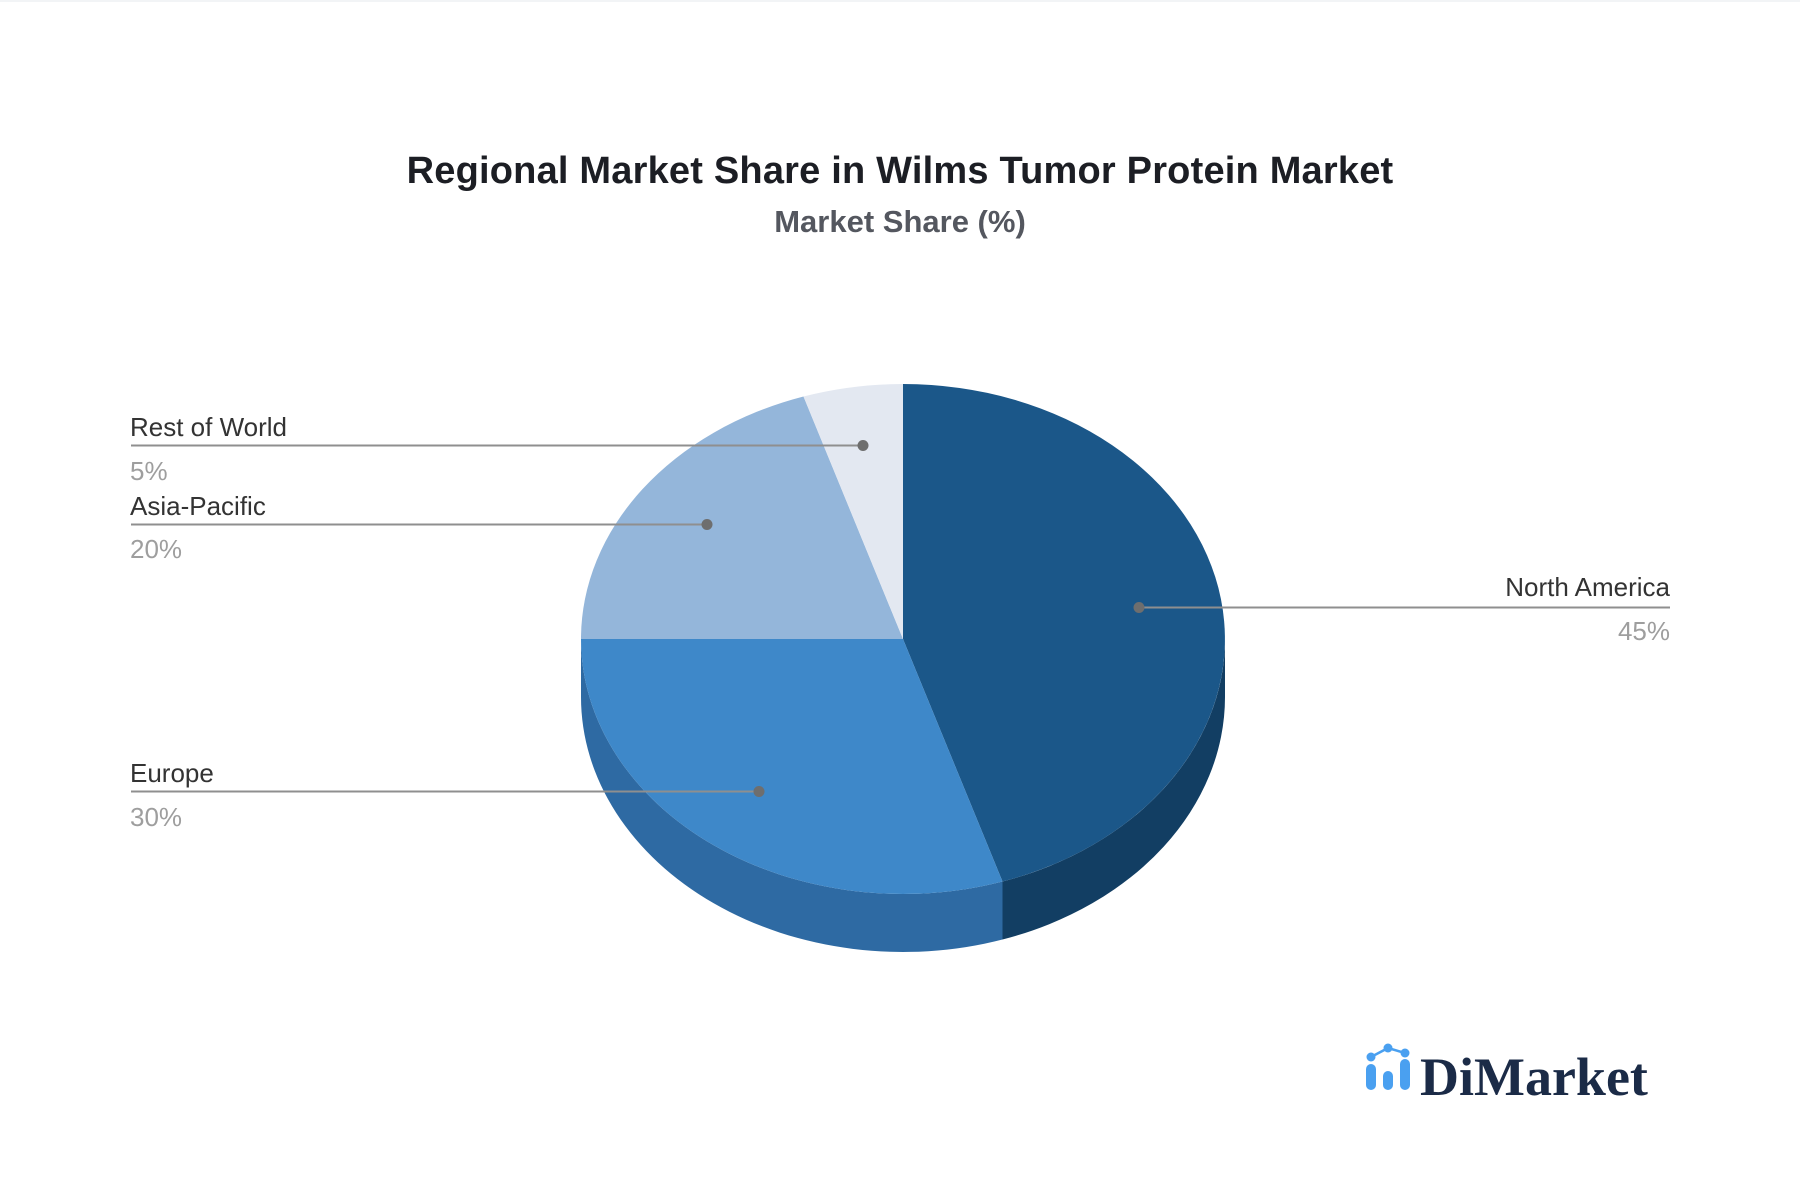  Describe the element at coordinates (900, 221) in the screenshot. I see `chart-subtitle: Market Share (%)` at that location.